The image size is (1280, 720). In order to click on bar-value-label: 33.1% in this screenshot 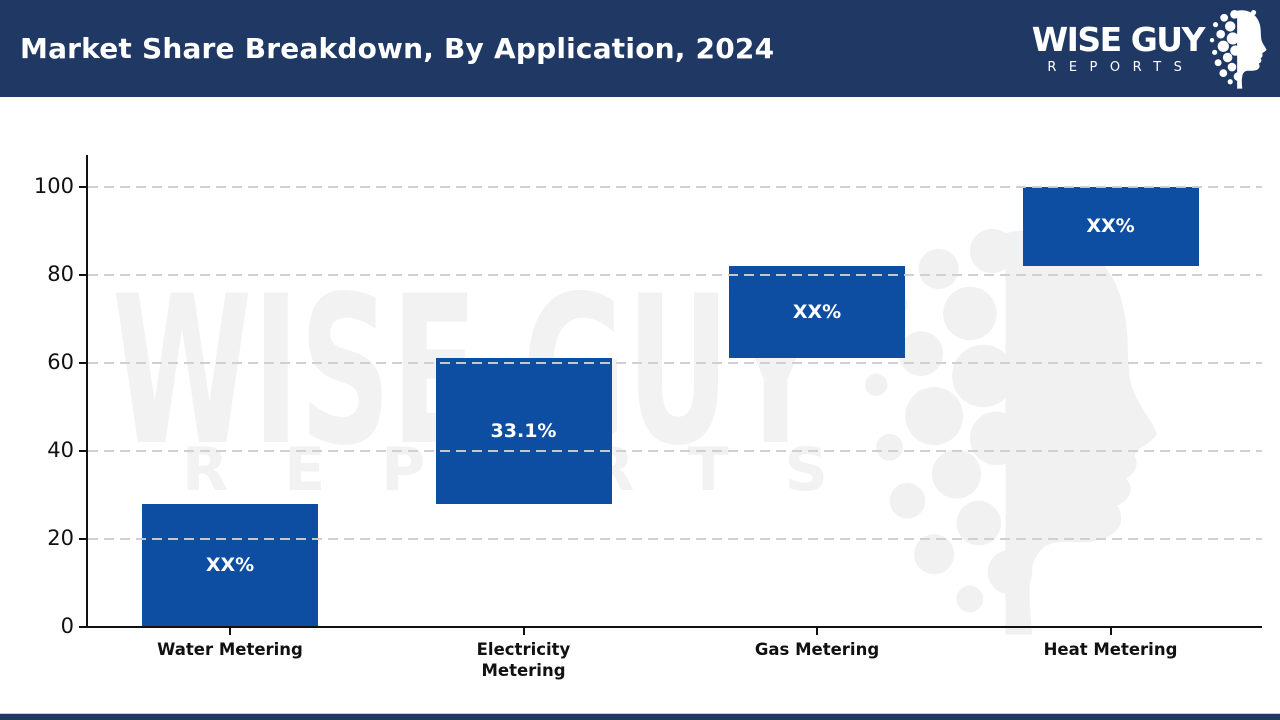, I will do `click(523, 430)`.